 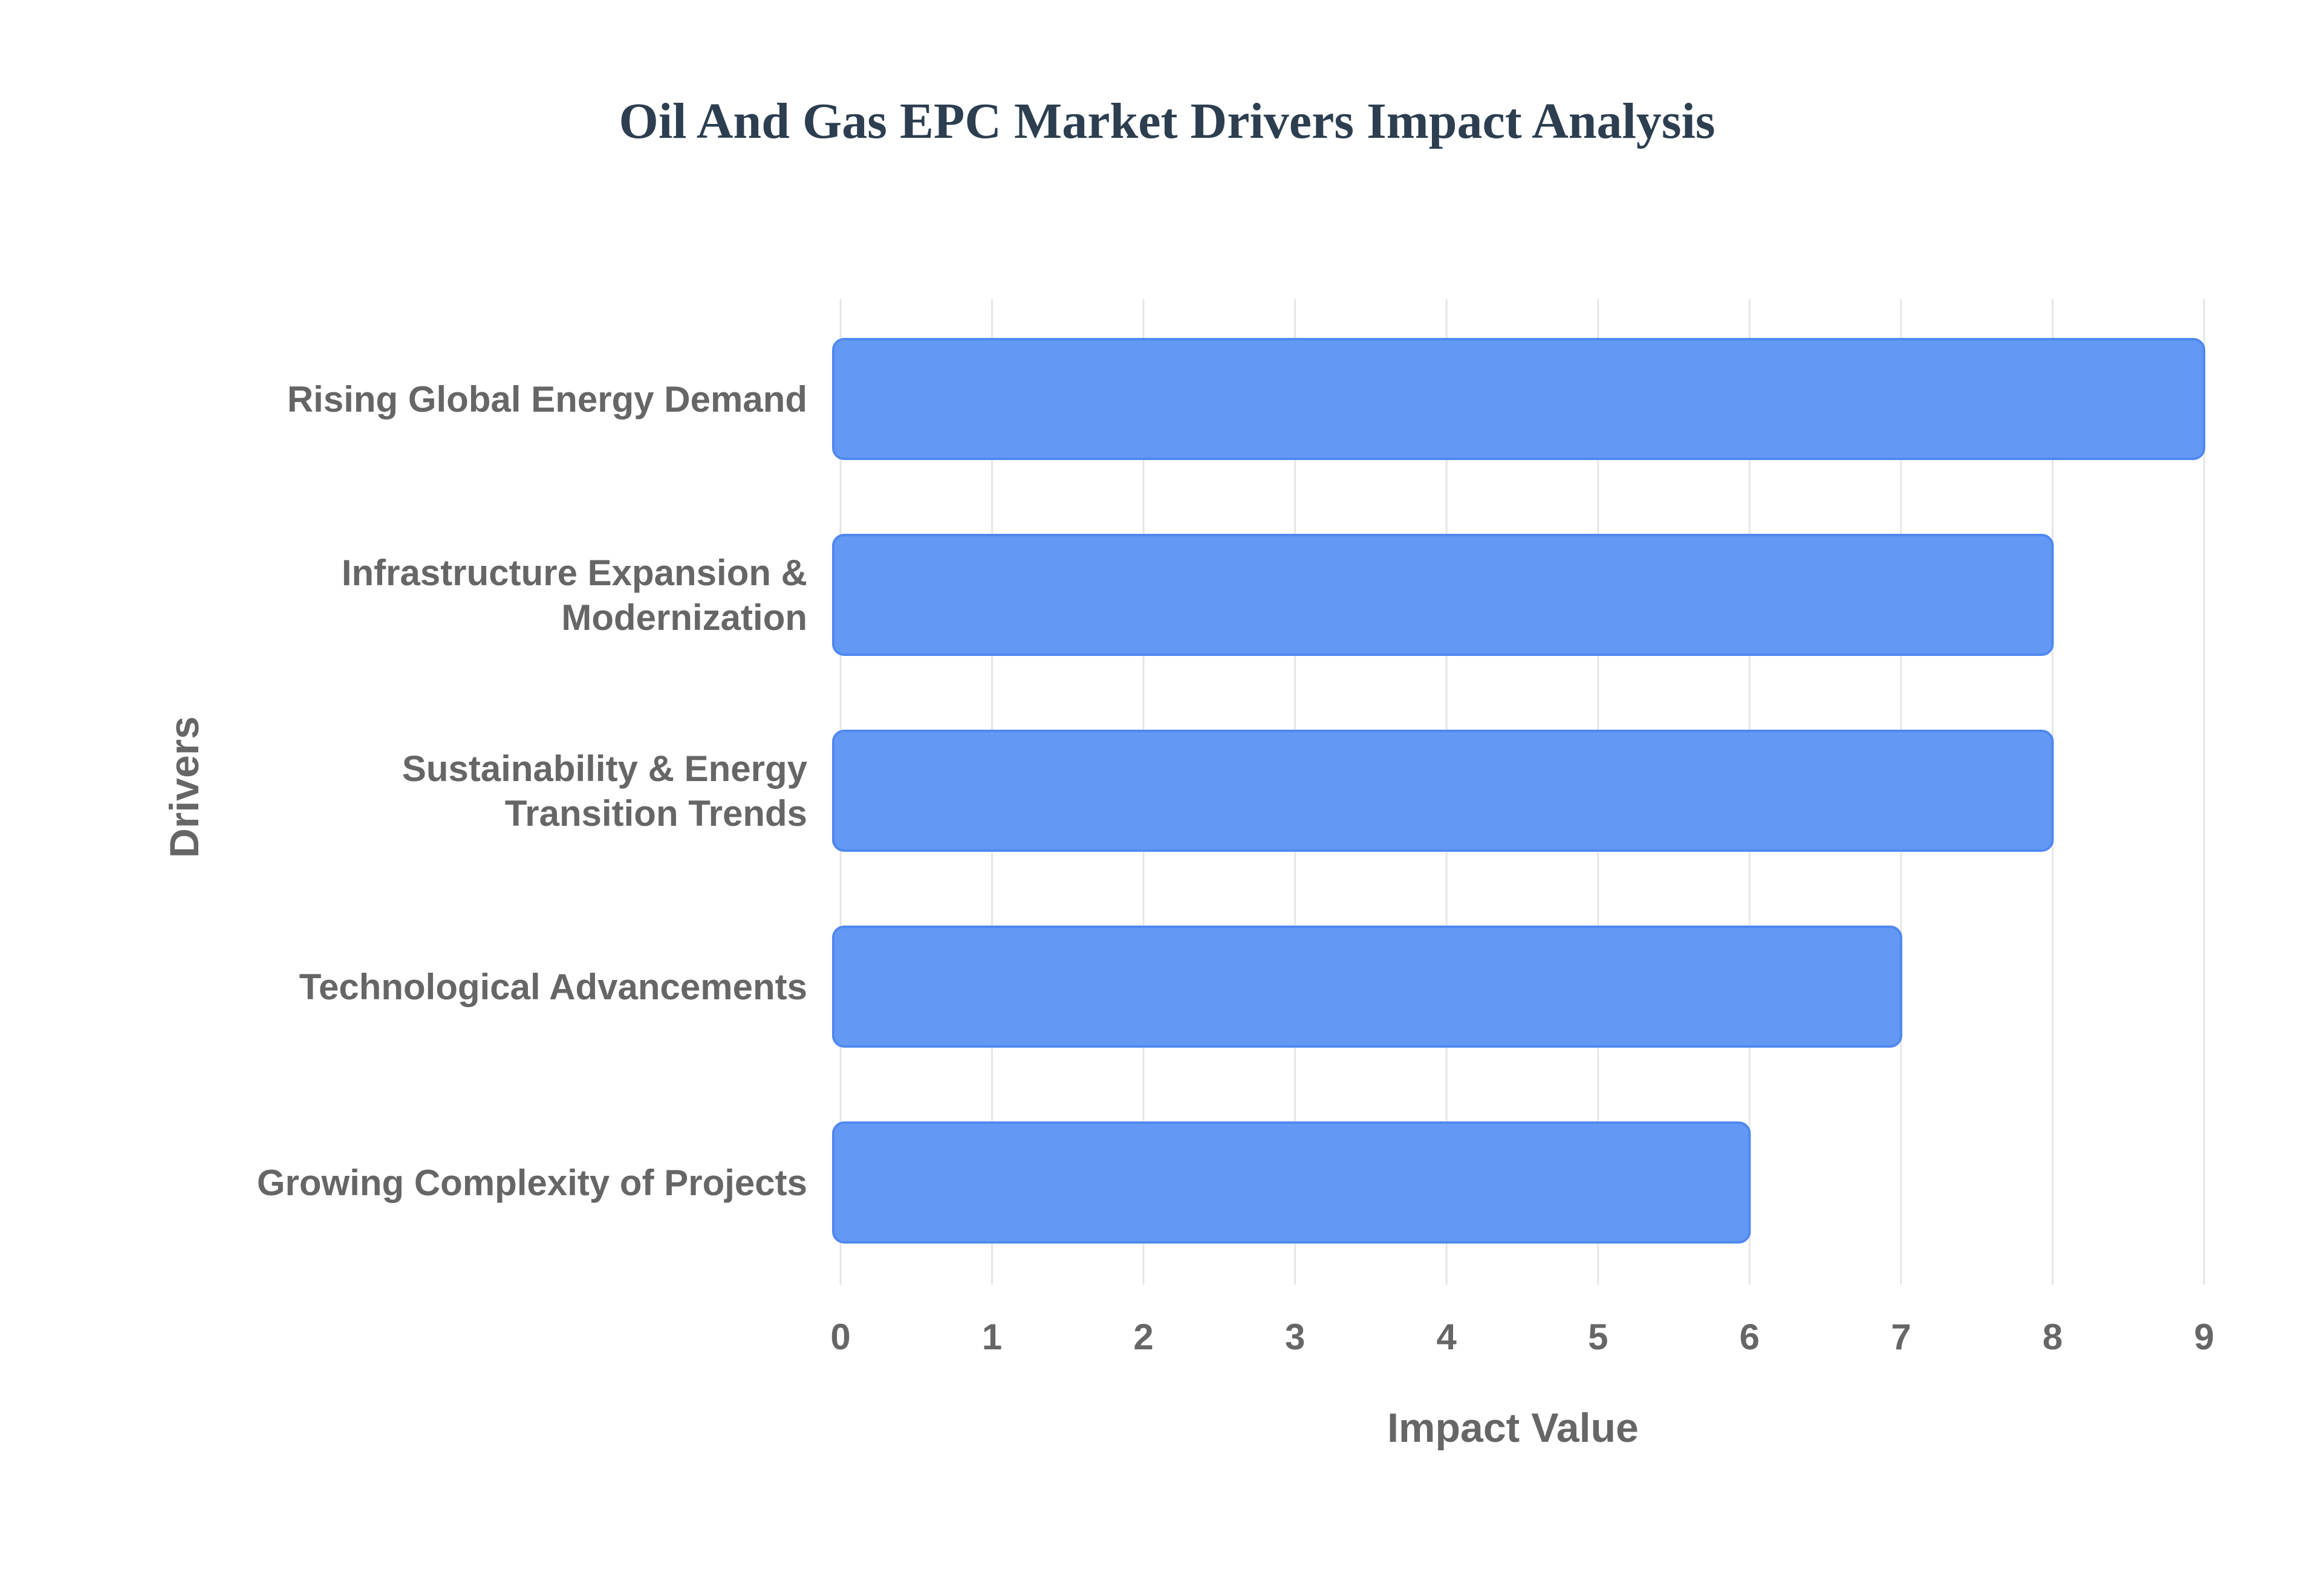 I want to click on x-tick-label: 0, so click(x=840, y=1337).